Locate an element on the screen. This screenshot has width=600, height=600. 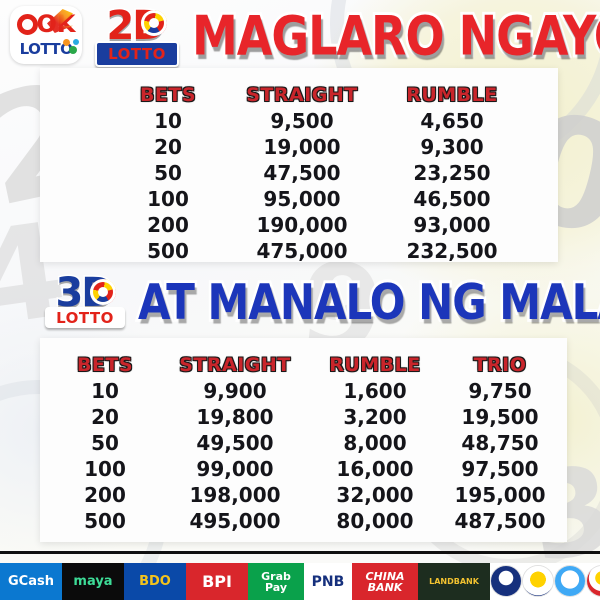
table-header-row: BETS STRAIGHT RUMBLE is located at coordinates (318, 95).